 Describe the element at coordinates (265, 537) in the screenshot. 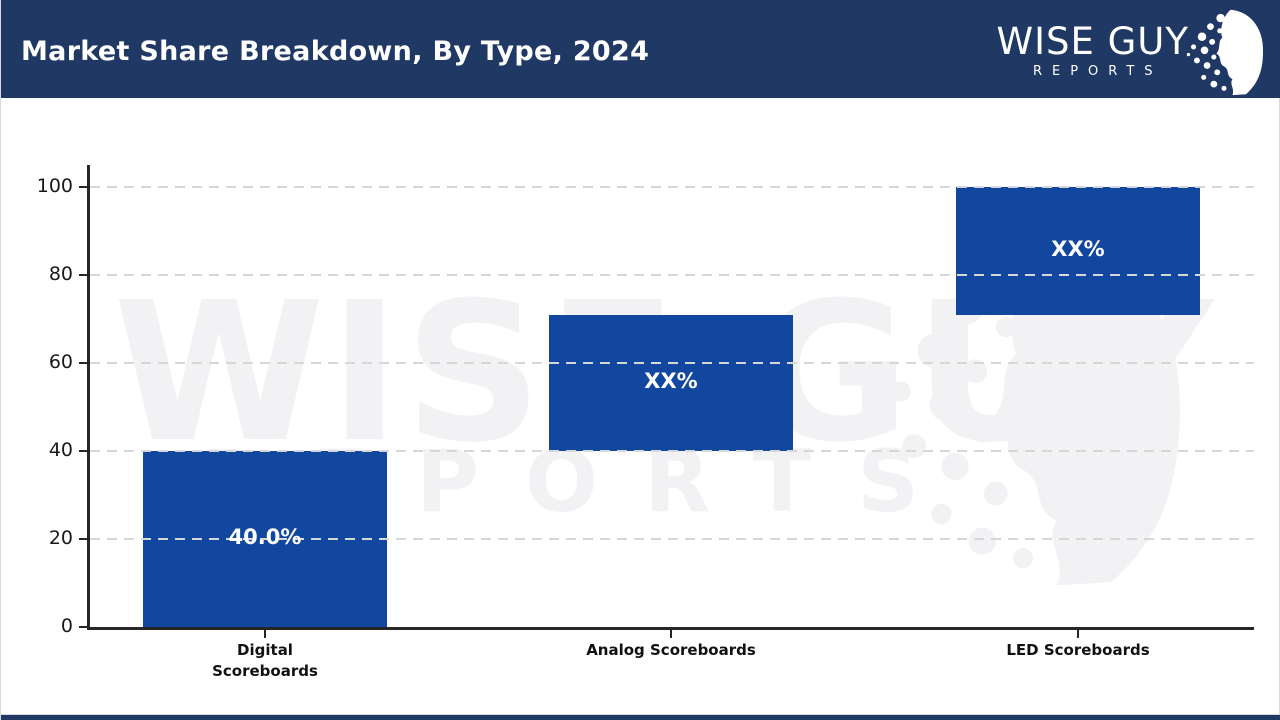

I see `bar-value-label: 40.0%` at that location.